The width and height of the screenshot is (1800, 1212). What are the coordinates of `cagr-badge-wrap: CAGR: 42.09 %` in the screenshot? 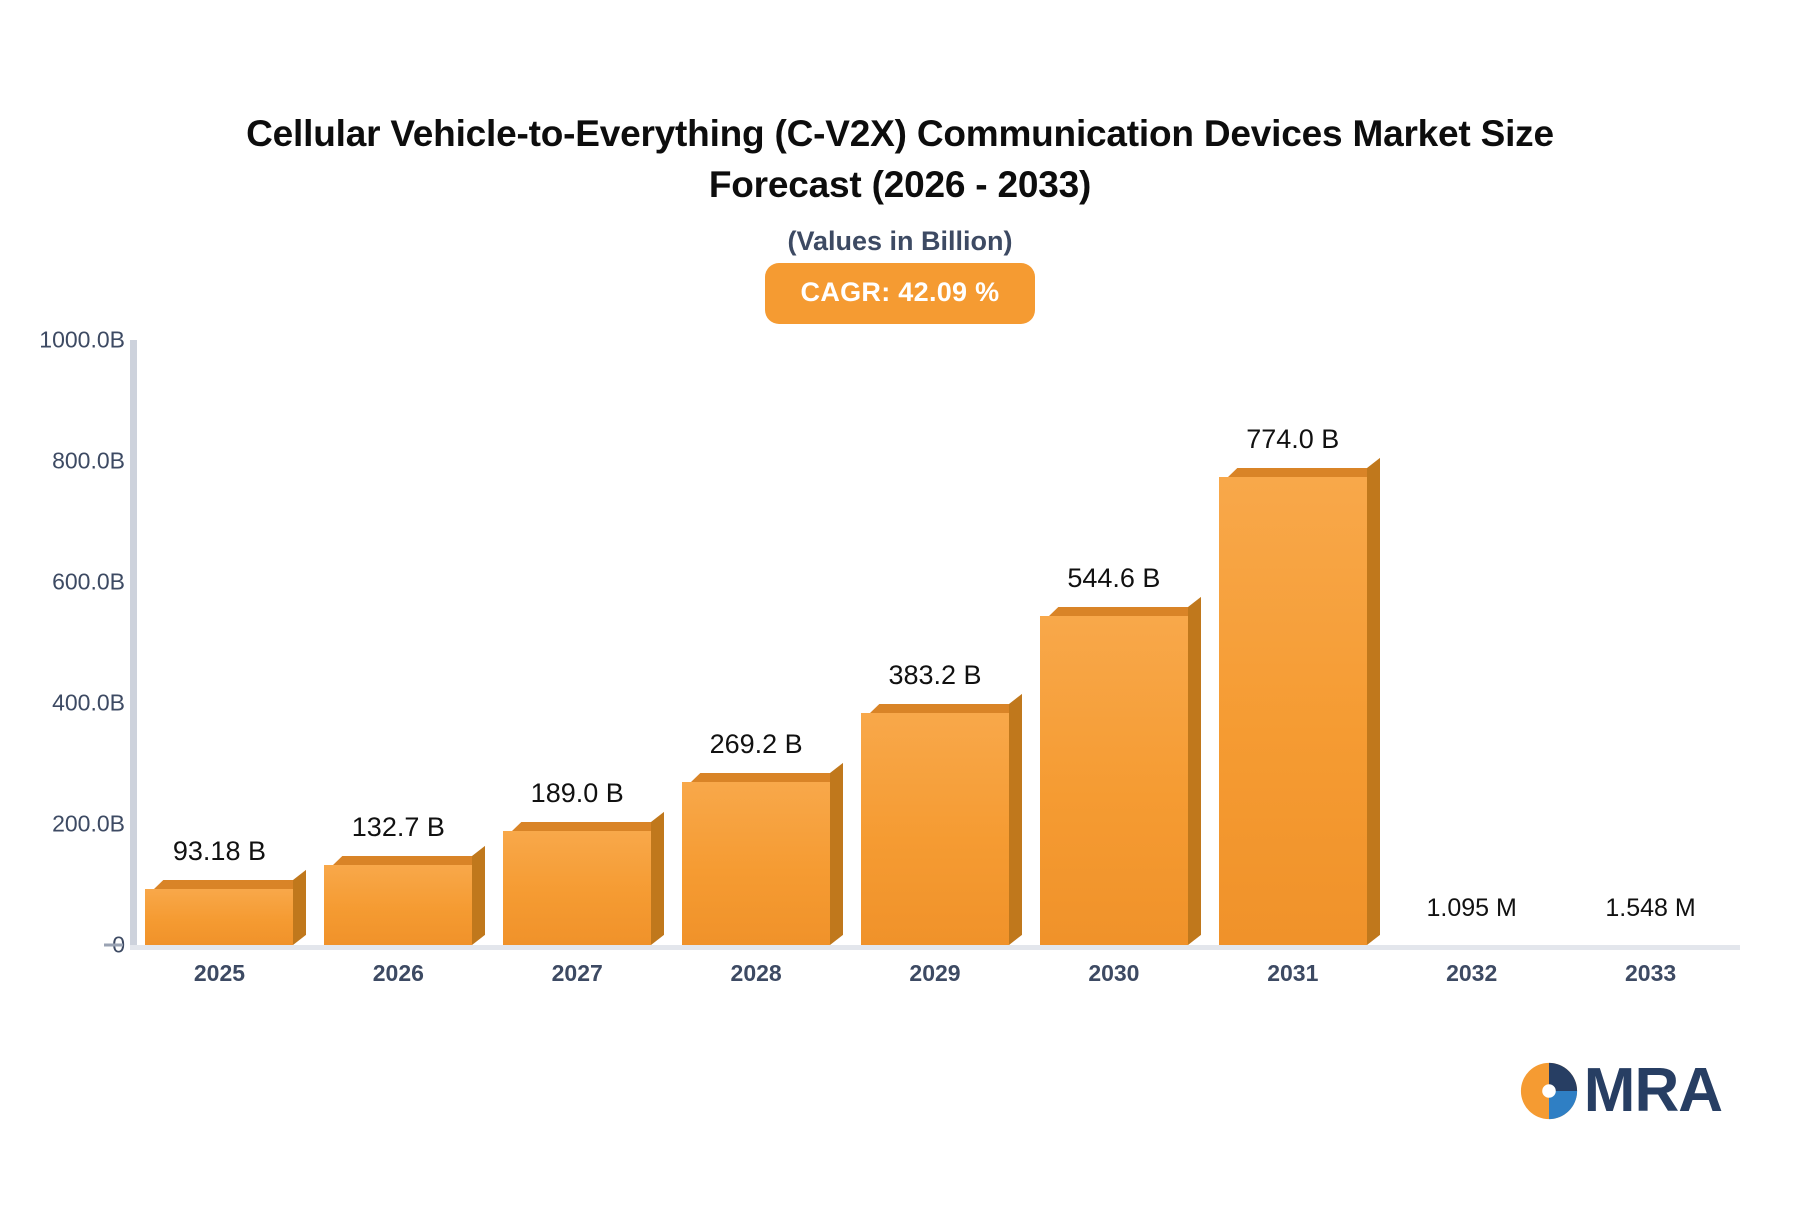 It's located at (900, 293).